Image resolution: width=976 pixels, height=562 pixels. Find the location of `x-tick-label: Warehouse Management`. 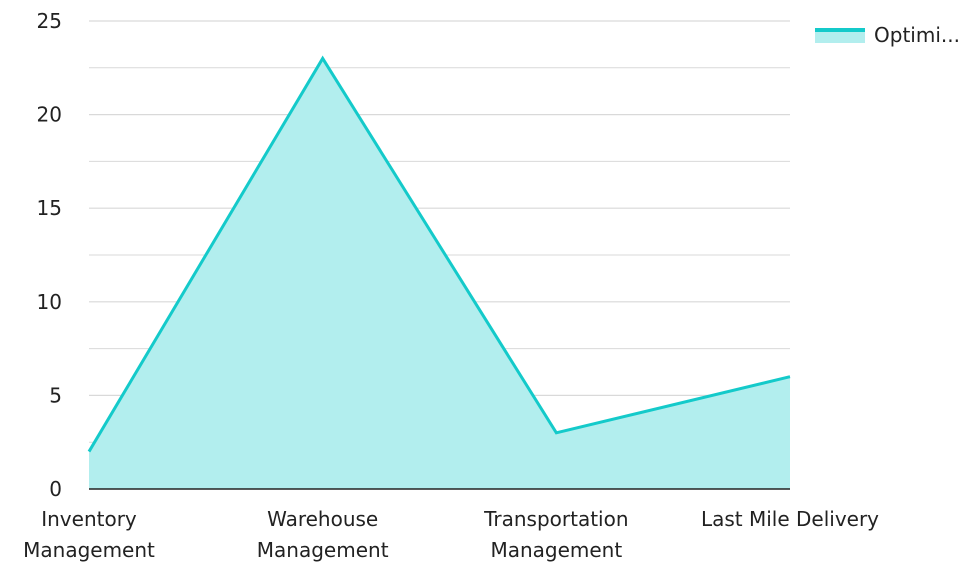

x-tick-label: Warehouse Management is located at coordinates (323, 534).